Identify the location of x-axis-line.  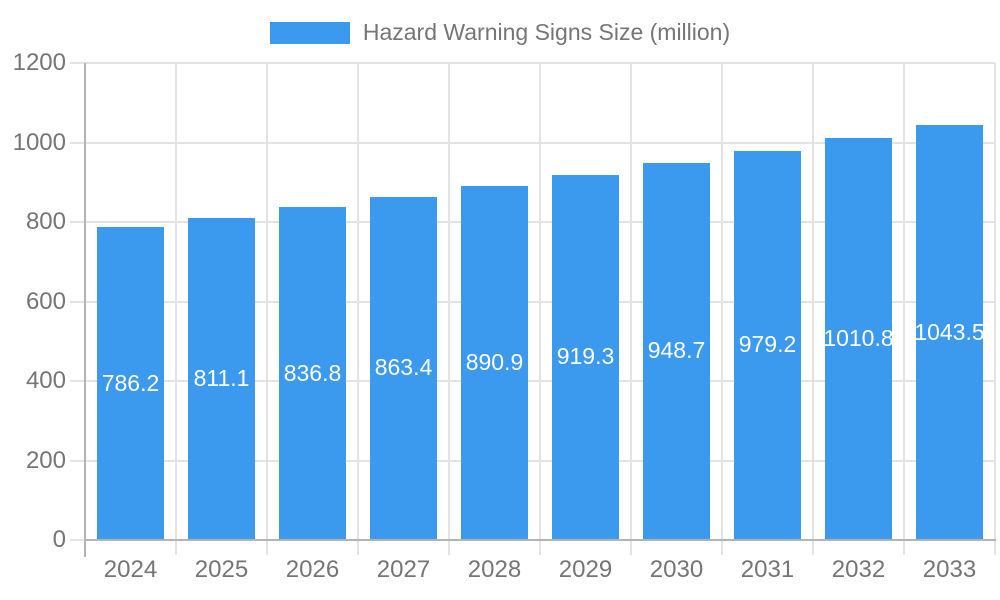
(540, 540).